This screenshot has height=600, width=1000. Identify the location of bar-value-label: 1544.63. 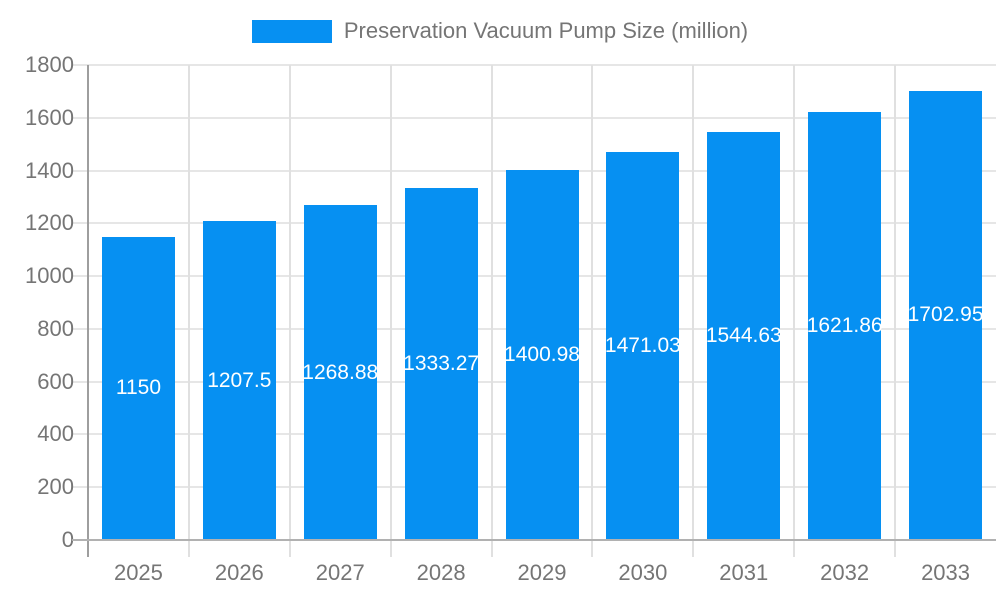
(743, 336).